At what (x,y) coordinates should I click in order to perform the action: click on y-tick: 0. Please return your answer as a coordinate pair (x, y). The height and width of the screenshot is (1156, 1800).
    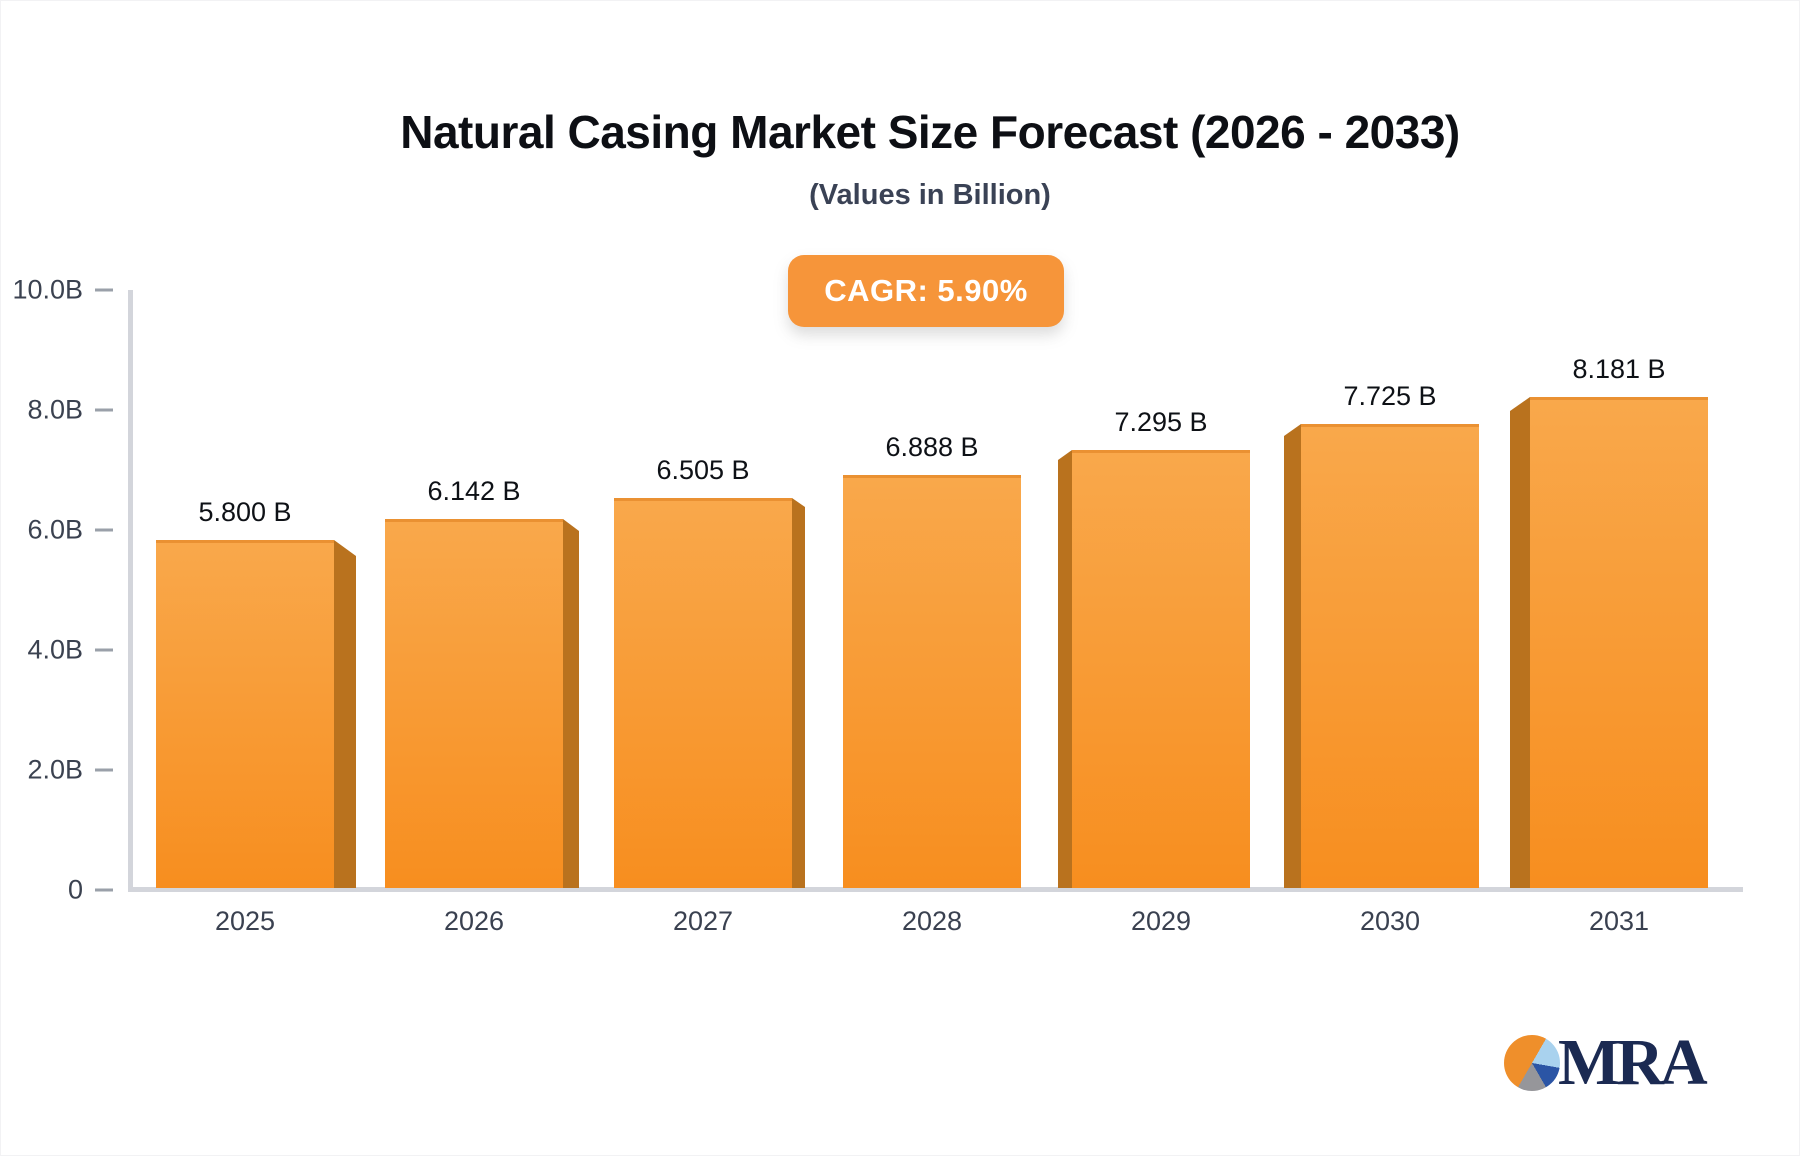
    Looking at the image, I should click on (57, 890).